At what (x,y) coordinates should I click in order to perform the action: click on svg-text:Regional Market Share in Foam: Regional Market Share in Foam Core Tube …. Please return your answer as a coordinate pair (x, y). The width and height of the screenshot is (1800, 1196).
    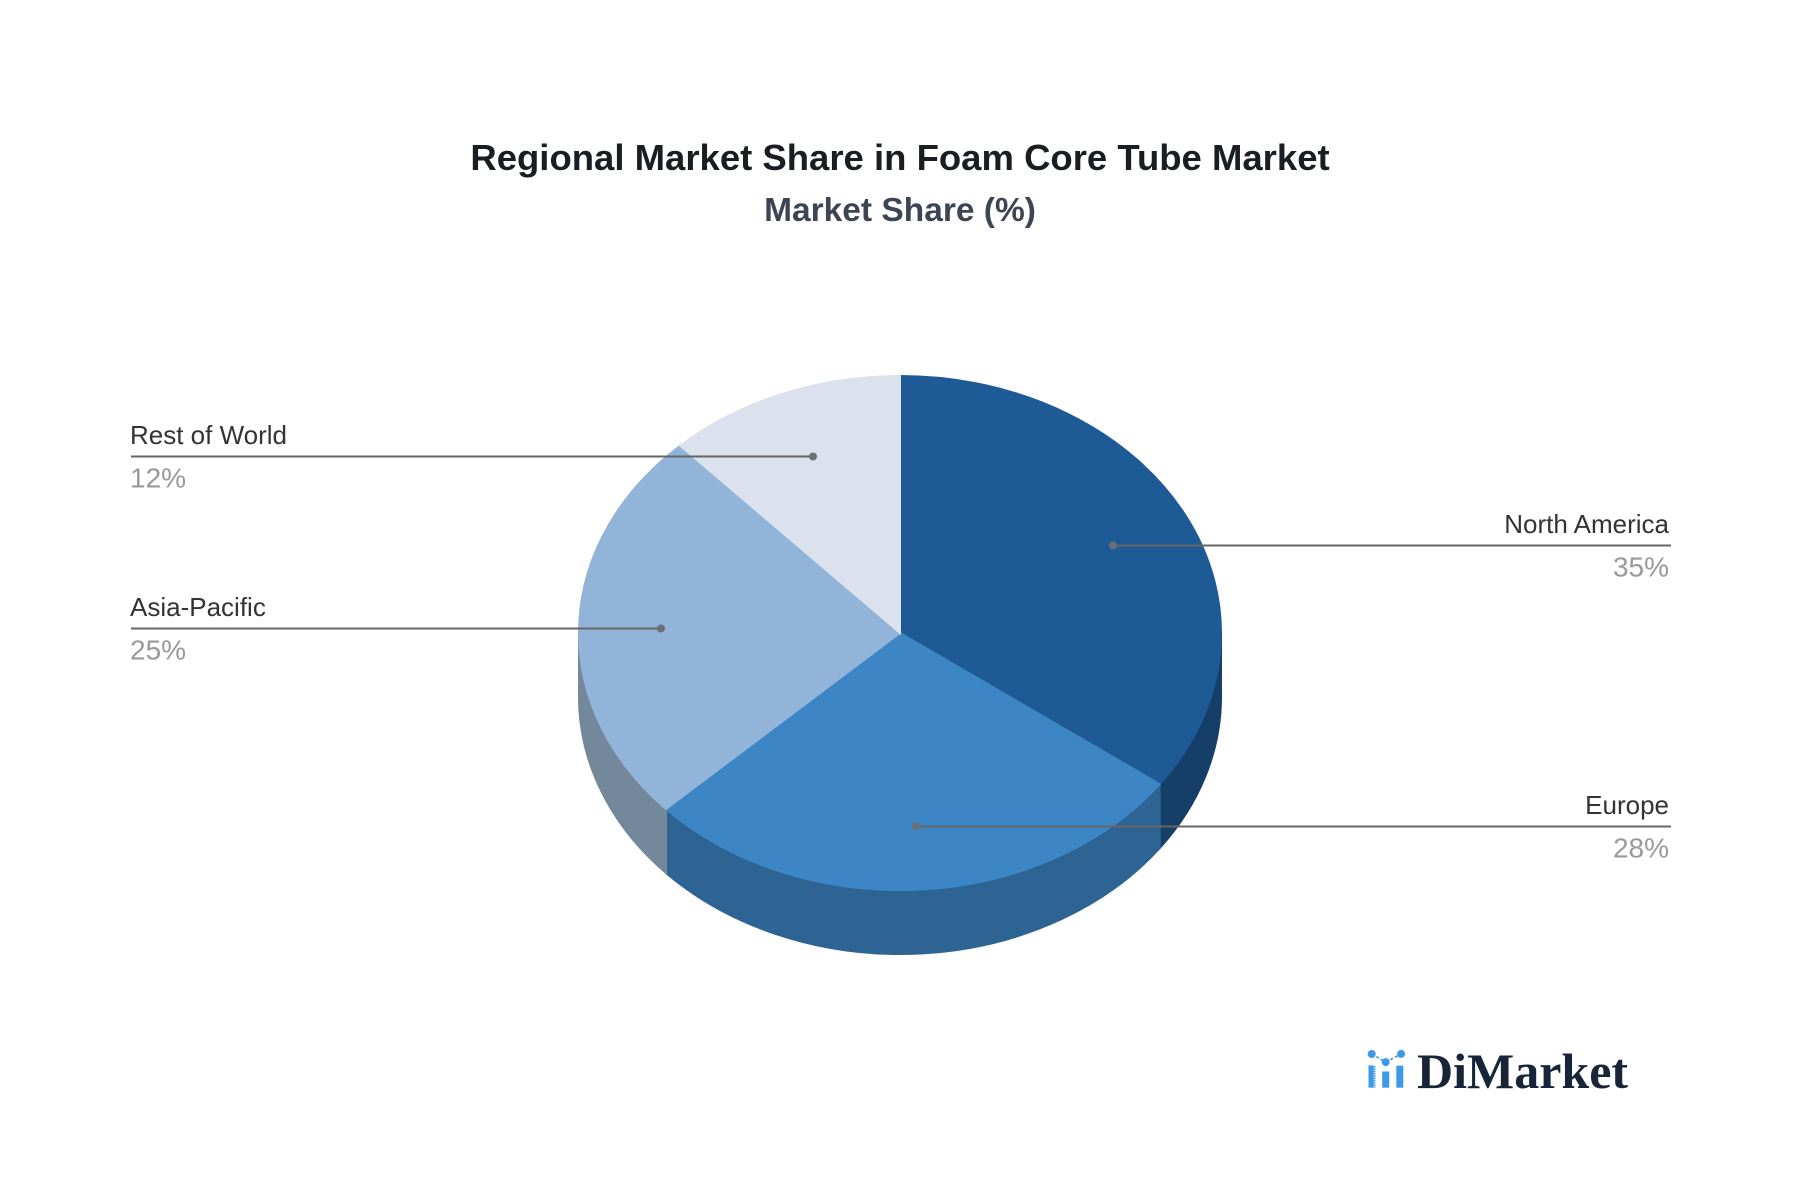
    Looking at the image, I should click on (899, 157).